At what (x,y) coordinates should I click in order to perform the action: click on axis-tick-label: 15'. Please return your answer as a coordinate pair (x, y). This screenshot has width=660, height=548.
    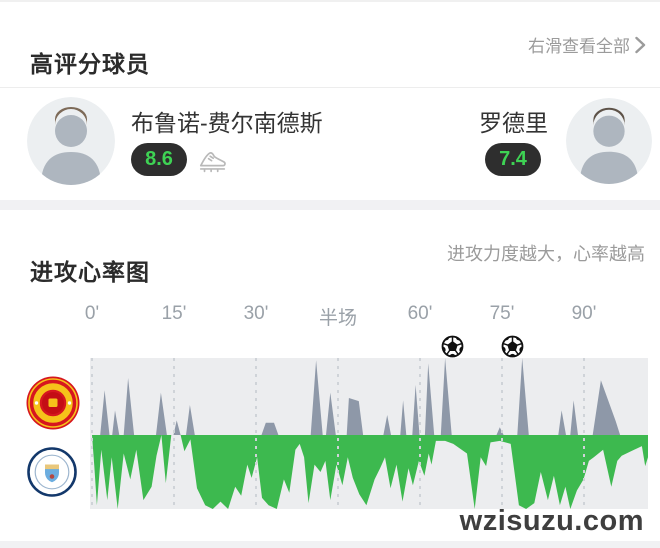
    Looking at the image, I should click on (174, 313).